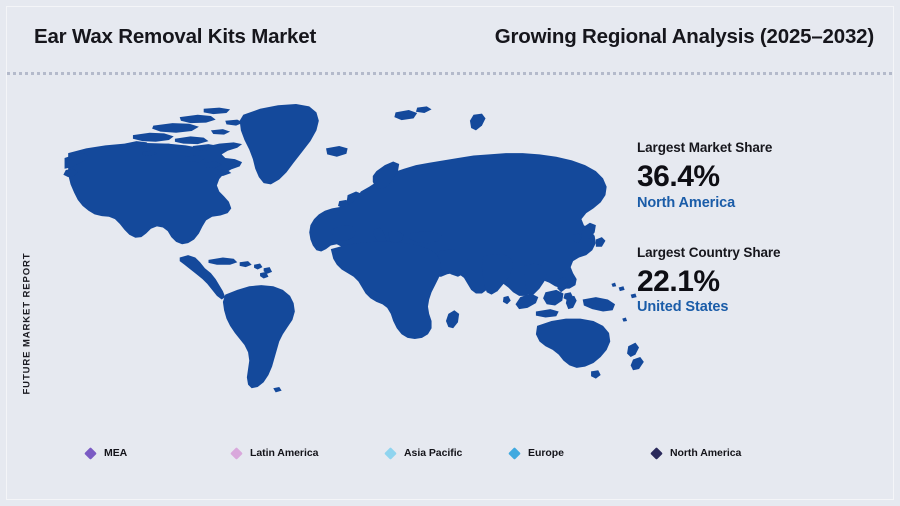 The image size is (900, 506). I want to click on stat-block-market-share: Largest Market Share 36.4% North America, so click(757, 175).